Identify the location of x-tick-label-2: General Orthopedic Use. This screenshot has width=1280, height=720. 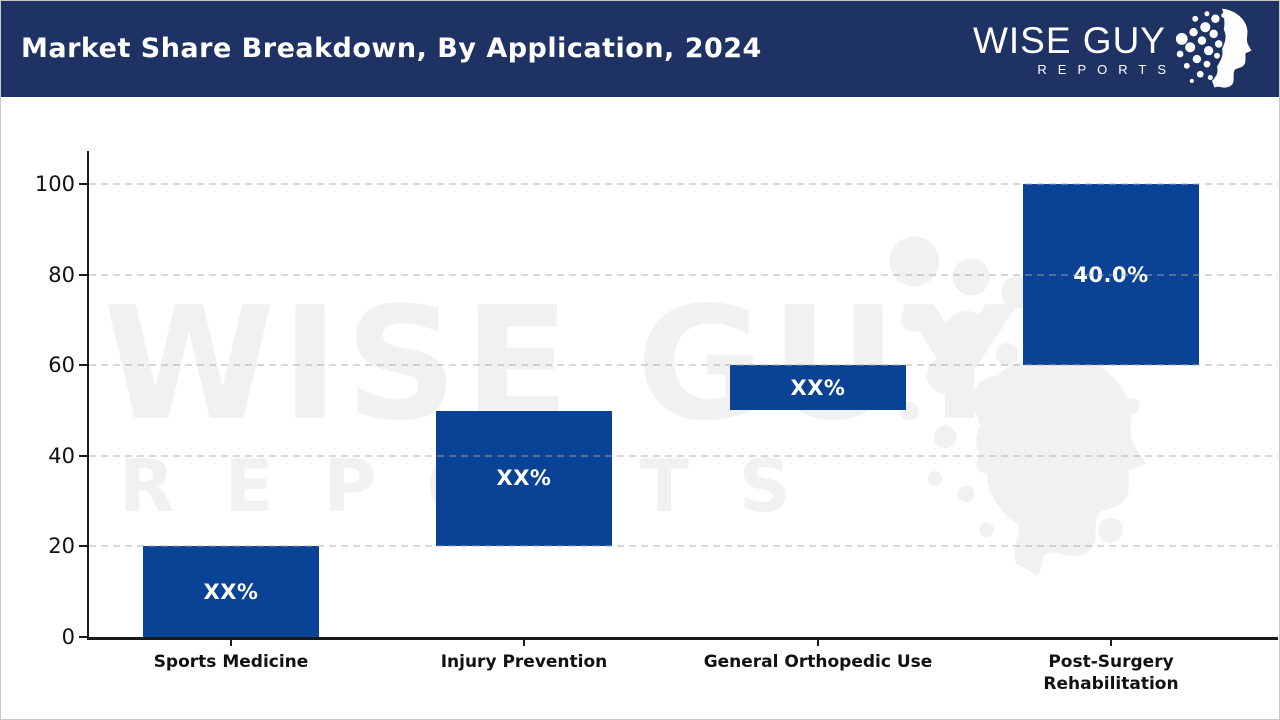
(818, 662).